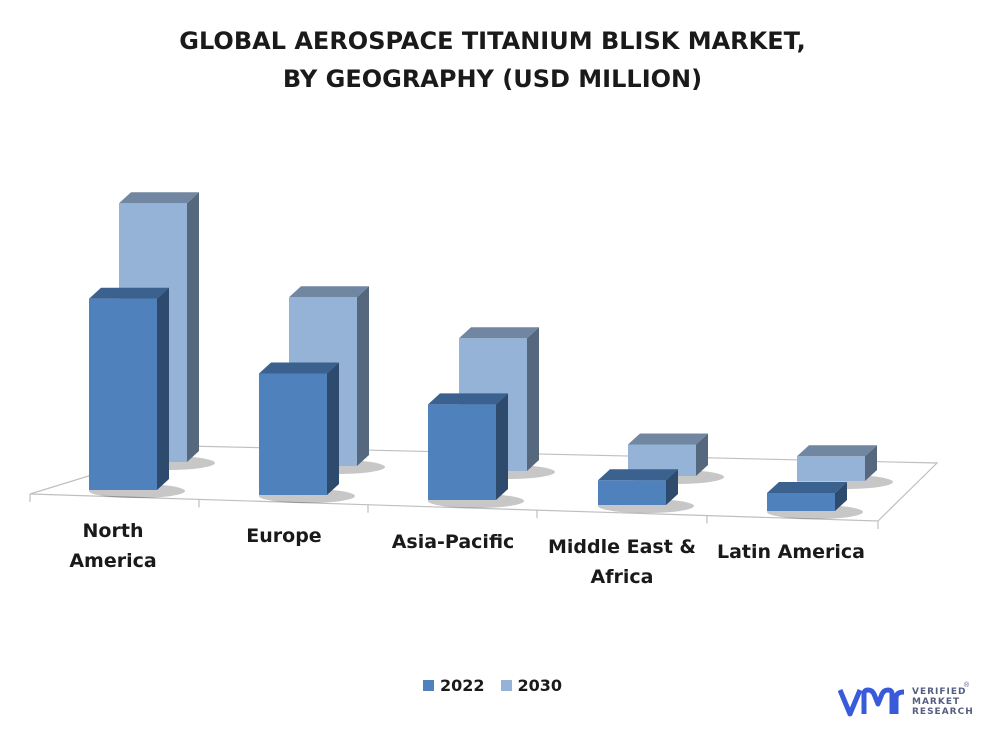 This screenshot has height=729, width=985. I want to click on bar-2022-europe-side, so click(333, 428).